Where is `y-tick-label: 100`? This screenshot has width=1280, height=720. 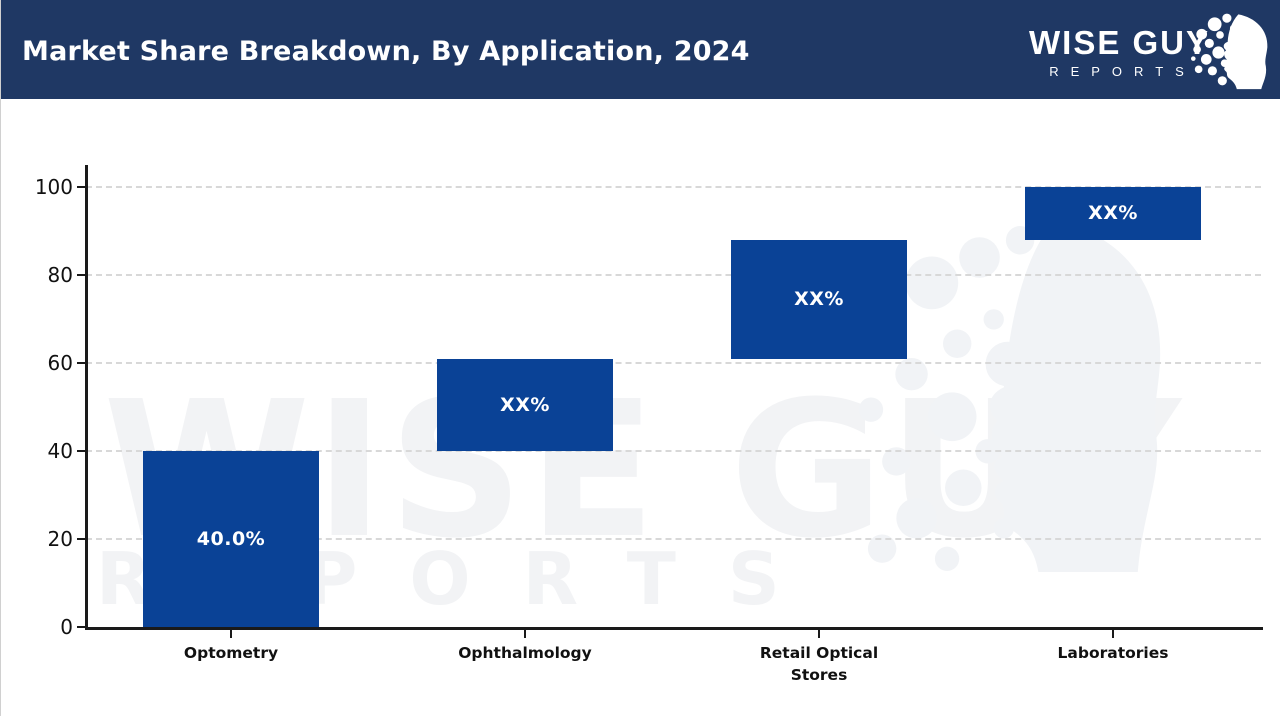 y-tick-label: 100 is located at coordinates (53, 187).